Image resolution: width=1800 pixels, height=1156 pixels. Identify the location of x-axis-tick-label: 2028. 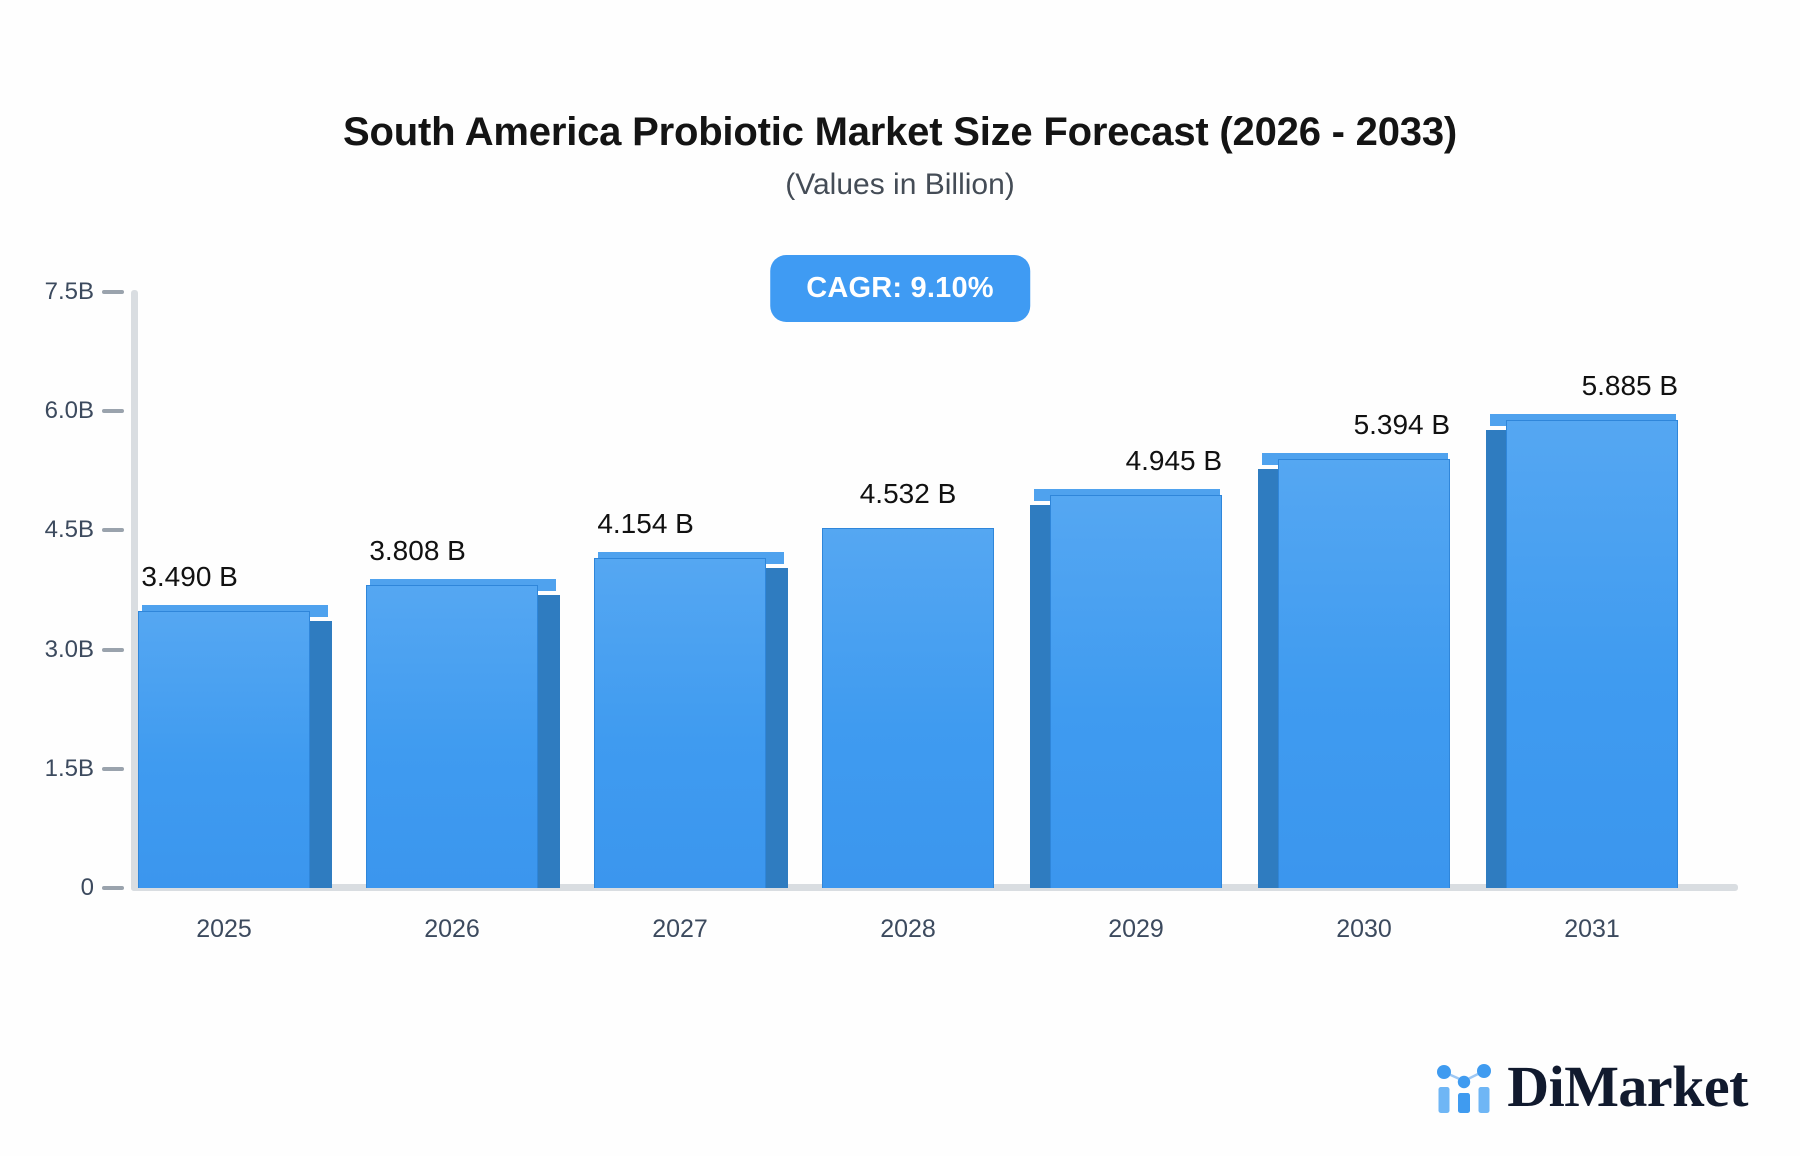
(908, 929).